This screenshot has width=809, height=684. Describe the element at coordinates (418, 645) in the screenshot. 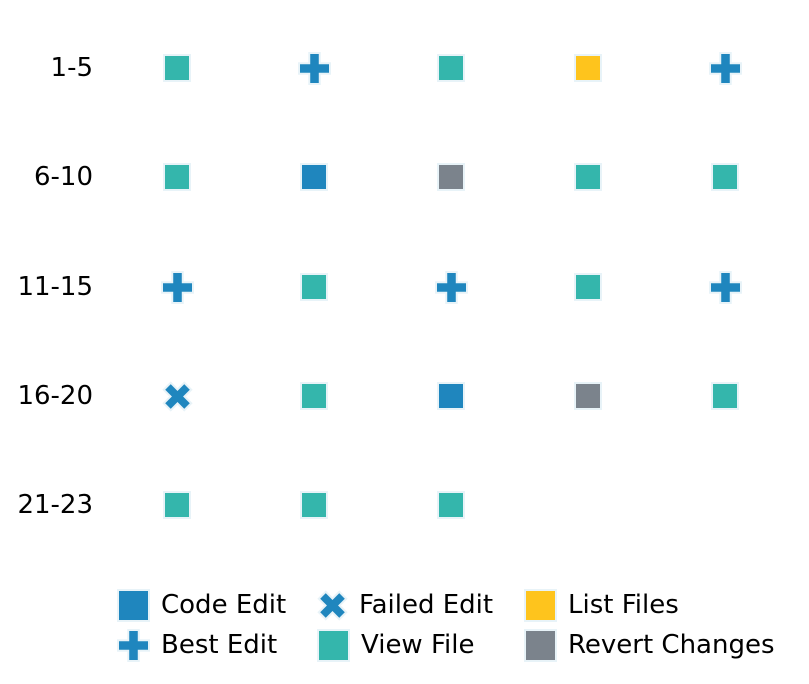

I see `legend-label: View File` at that location.